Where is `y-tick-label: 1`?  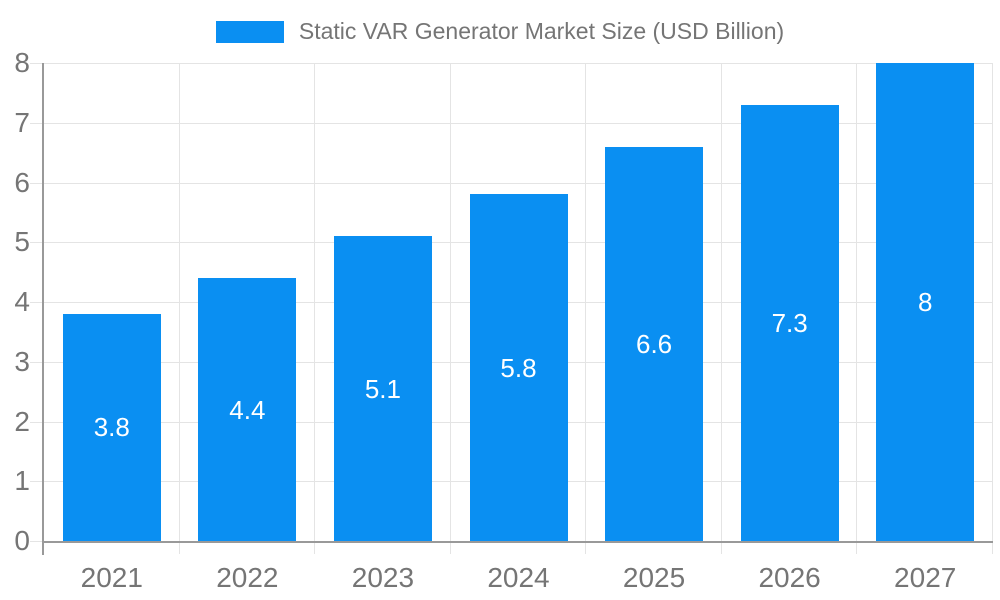
y-tick-label: 1 is located at coordinates (22, 481).